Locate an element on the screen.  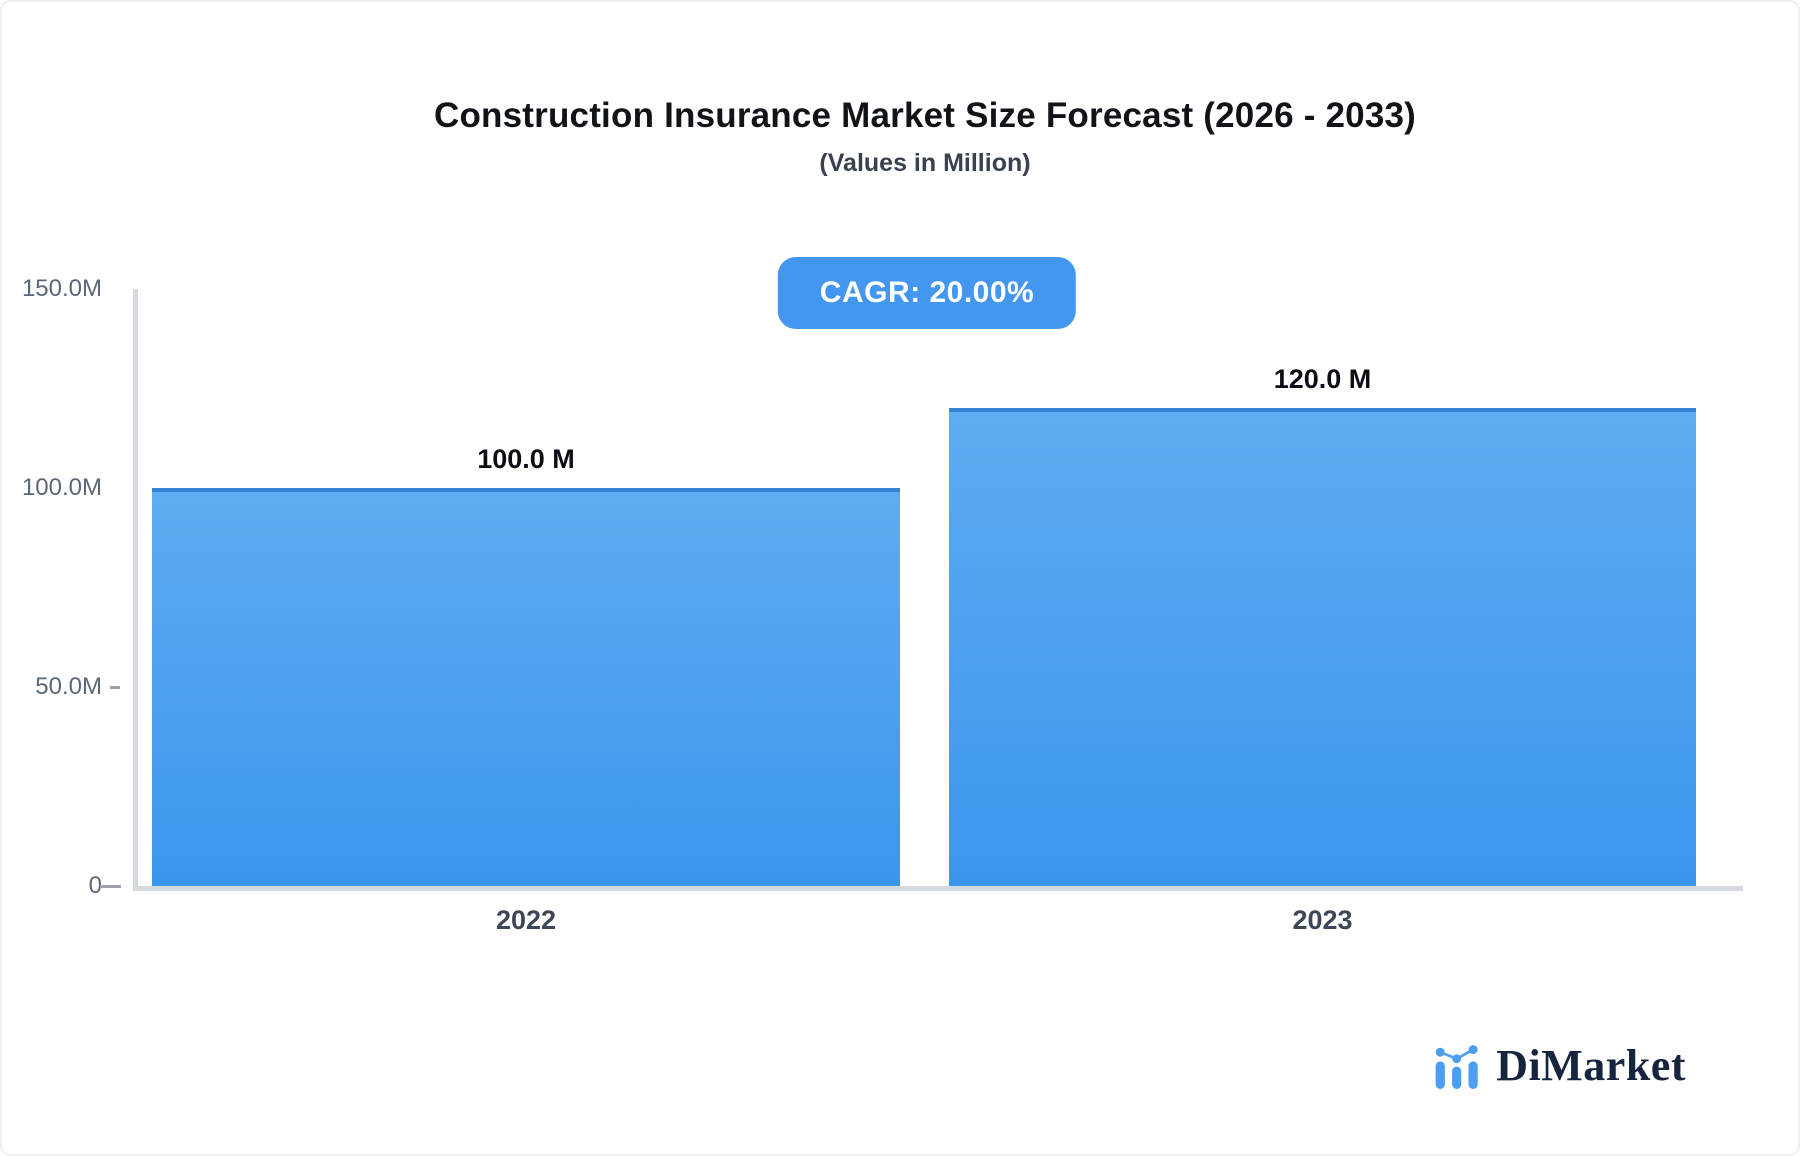
bar-chart-icon is located at coordinates (1456, 1066).